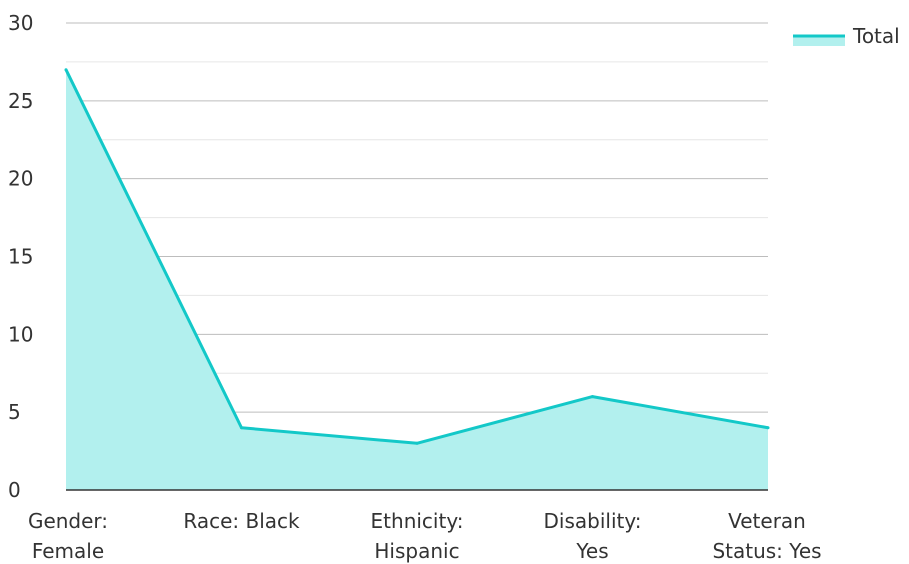 The image size is (909, 564). What do you see at coordinates (416, 551) in the screenshot?
I see `x-category-label-line: Hispanic` at bounding box center [416, 551].